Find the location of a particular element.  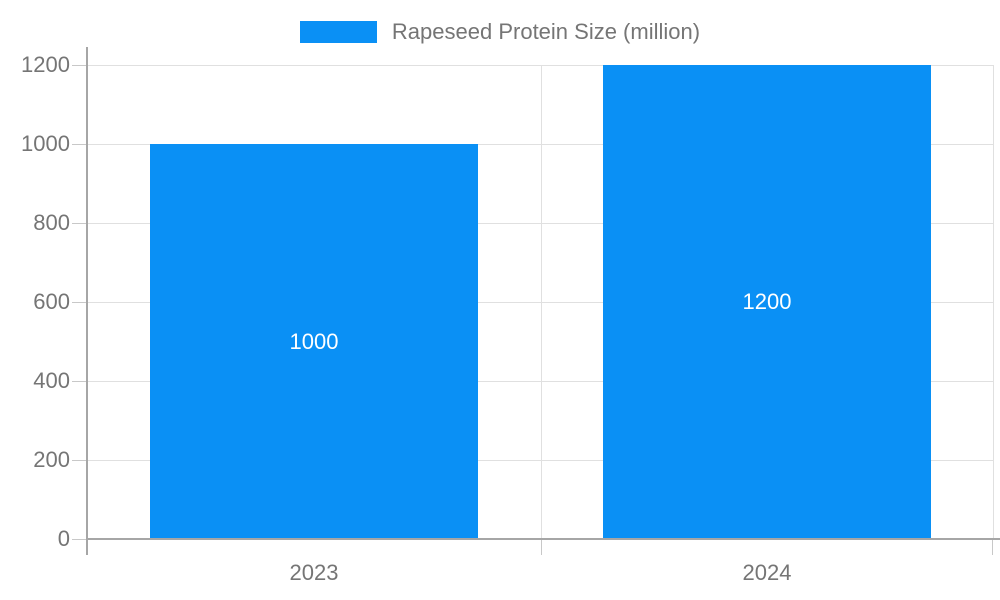

y-tick-label: 0 is located at coordinates (63, 538).